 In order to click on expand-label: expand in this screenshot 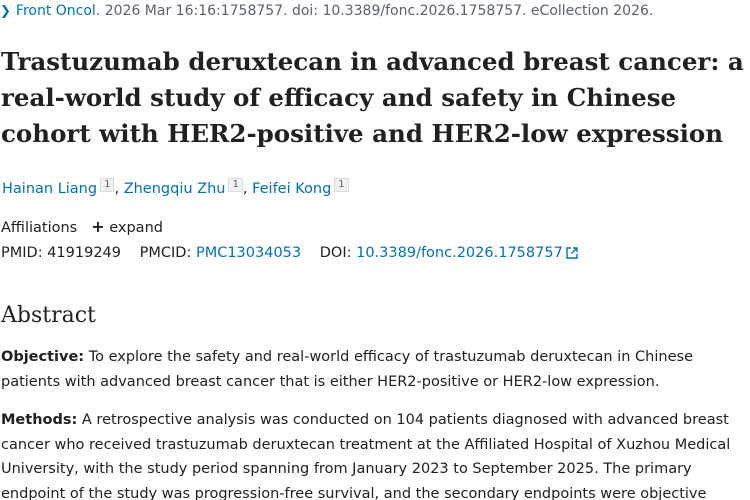, I will do `click(136, 228)`.